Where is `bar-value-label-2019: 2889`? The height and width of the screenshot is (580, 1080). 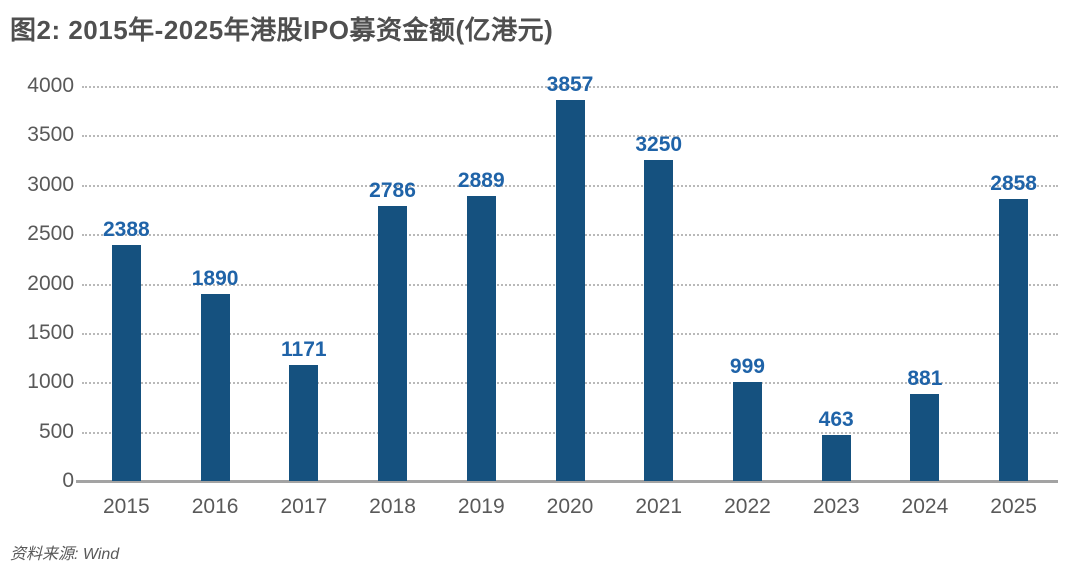 bar-value-label-2019: 2889 is located at coordinates (481, 180).